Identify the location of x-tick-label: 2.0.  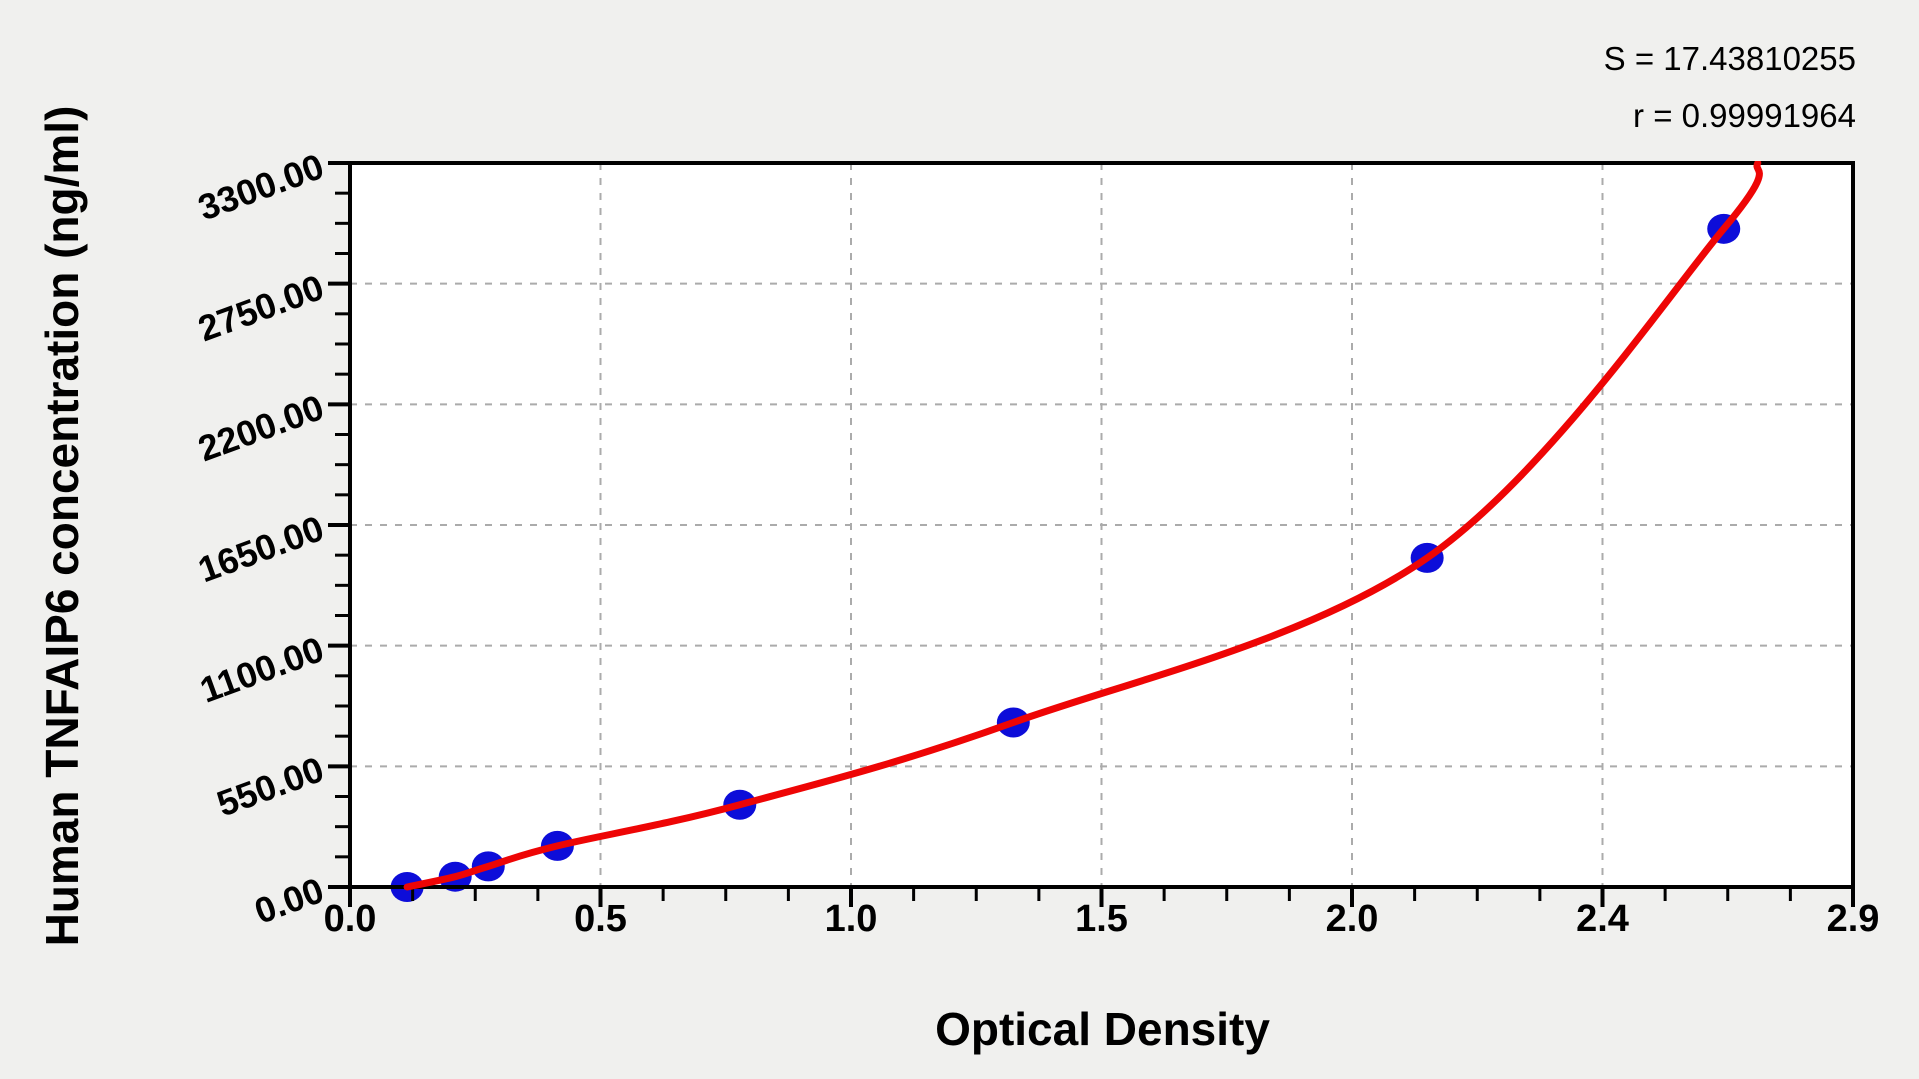
(1352, 919).